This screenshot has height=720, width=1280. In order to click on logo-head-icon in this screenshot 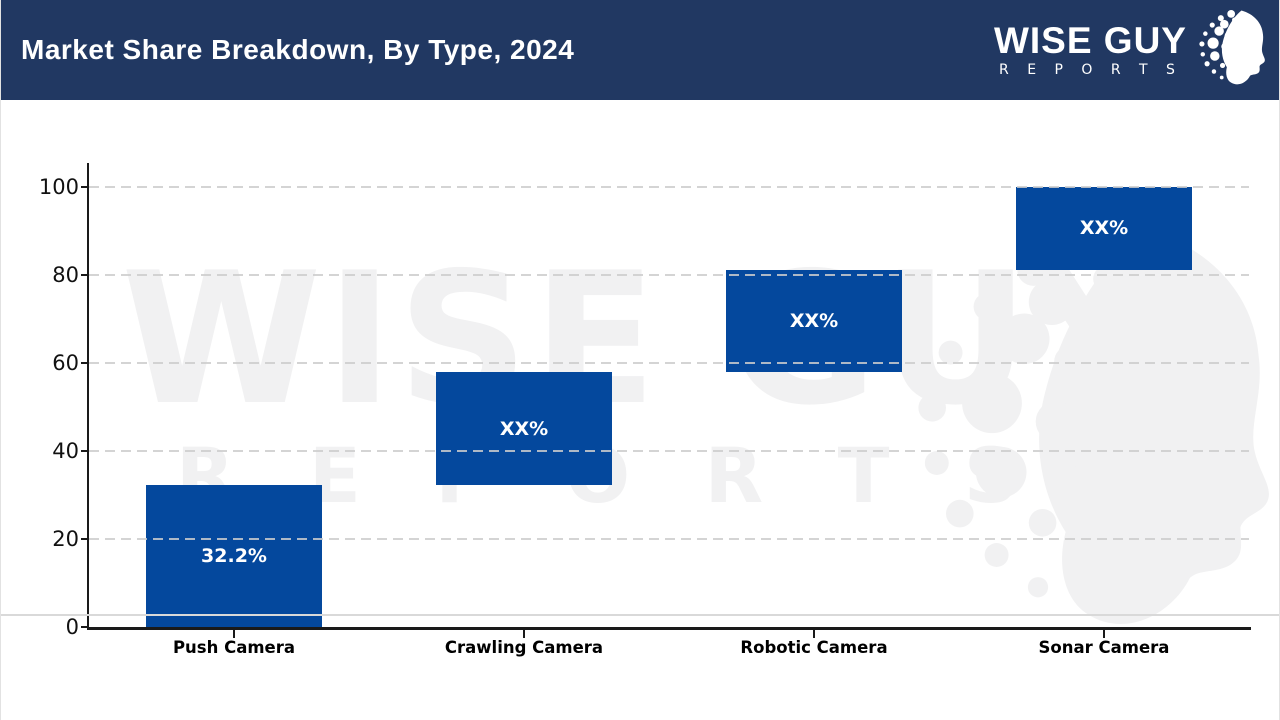, I will do `click(1232, 47)`.